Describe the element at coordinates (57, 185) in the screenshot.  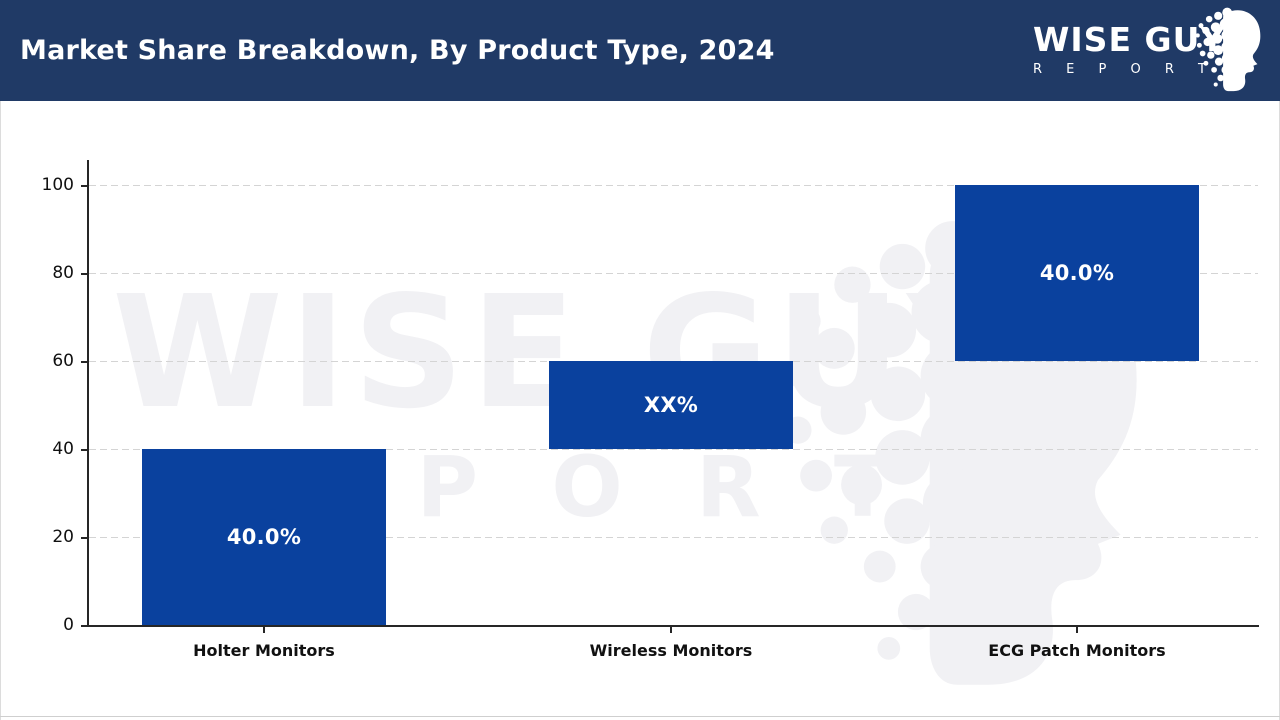
I see `y-tick-label: 100` at that location.